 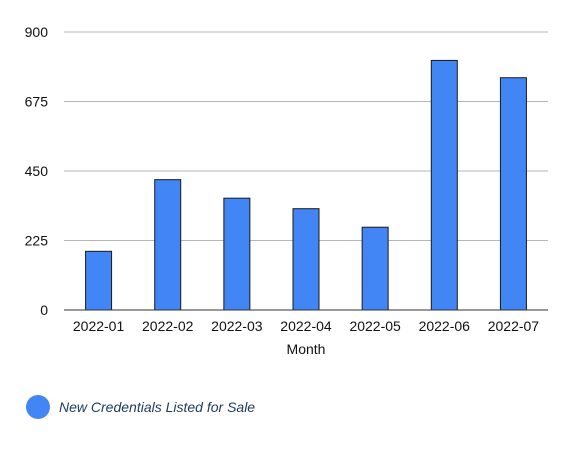 What do you see at coordinates (38, 407) in the screenshot?
I see `legend-swatch` at bounding box center [38, 407].